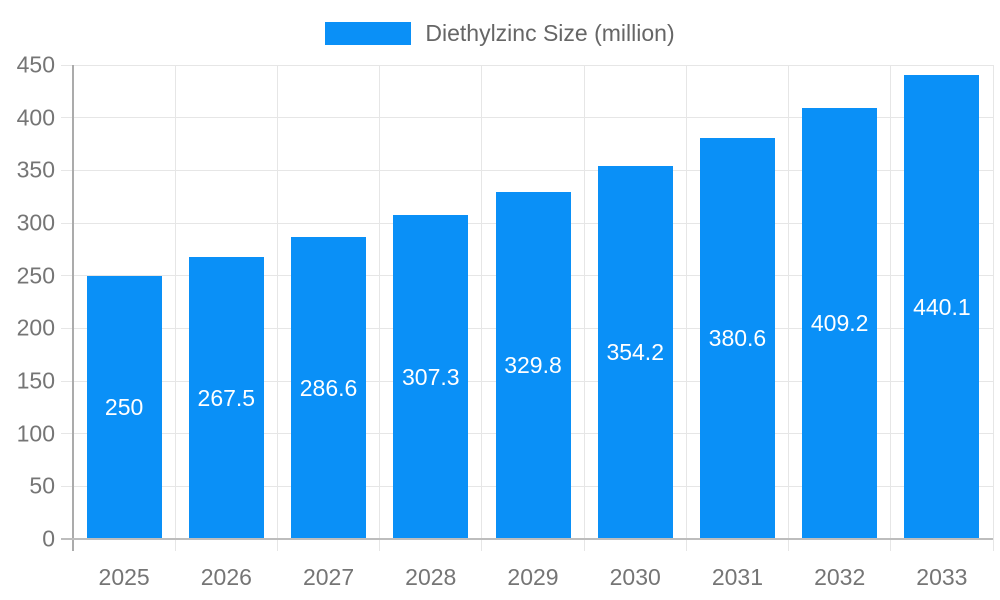 The width and height of the screenshot is (1000, 600). I want to click on y-axis-line, so click(73, 308).